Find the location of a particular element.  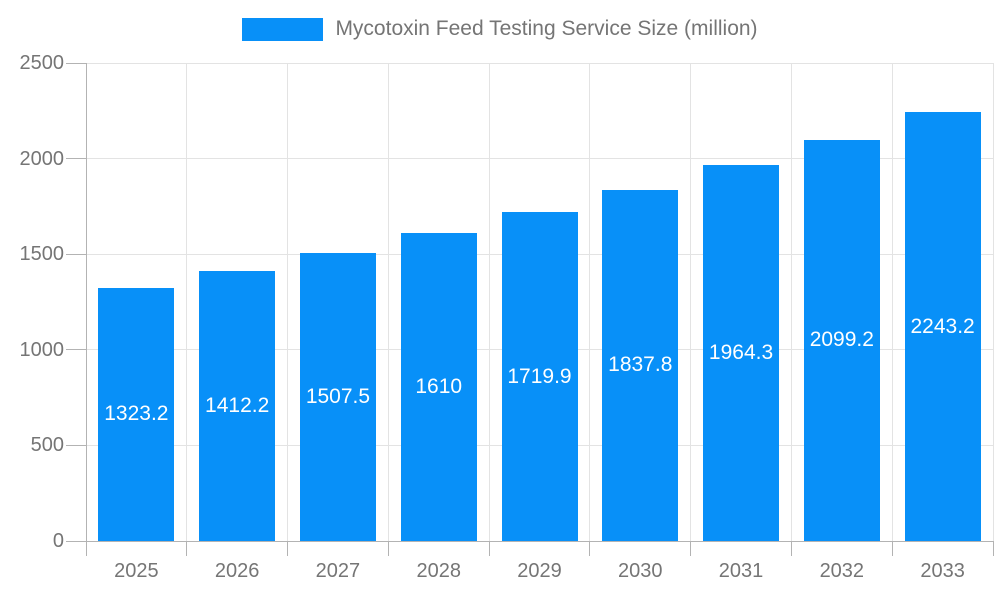

bar-2032 is located at coordinates (841, 340).